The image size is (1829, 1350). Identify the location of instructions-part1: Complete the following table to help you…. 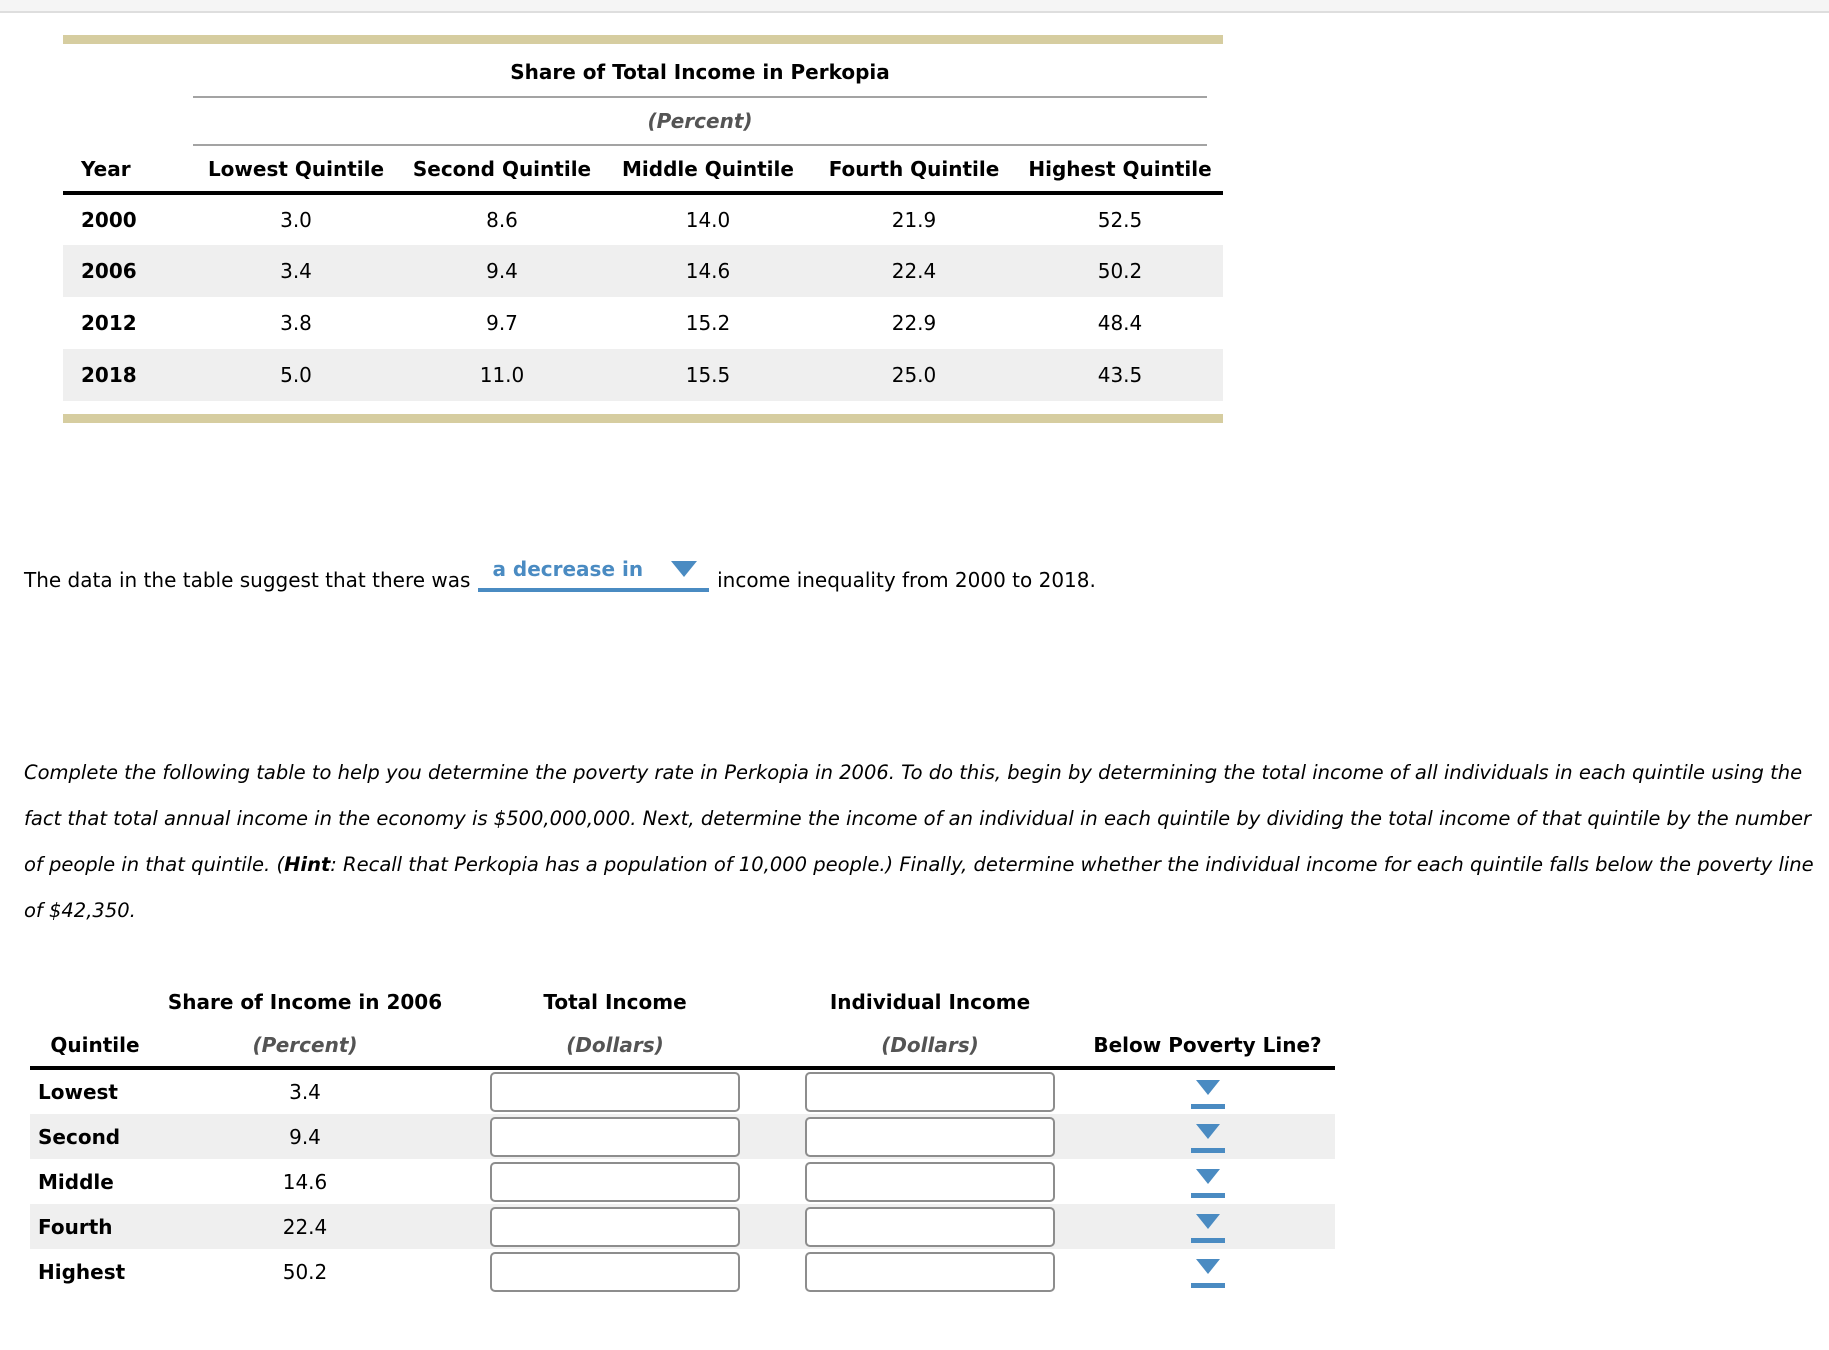
(917, 818).